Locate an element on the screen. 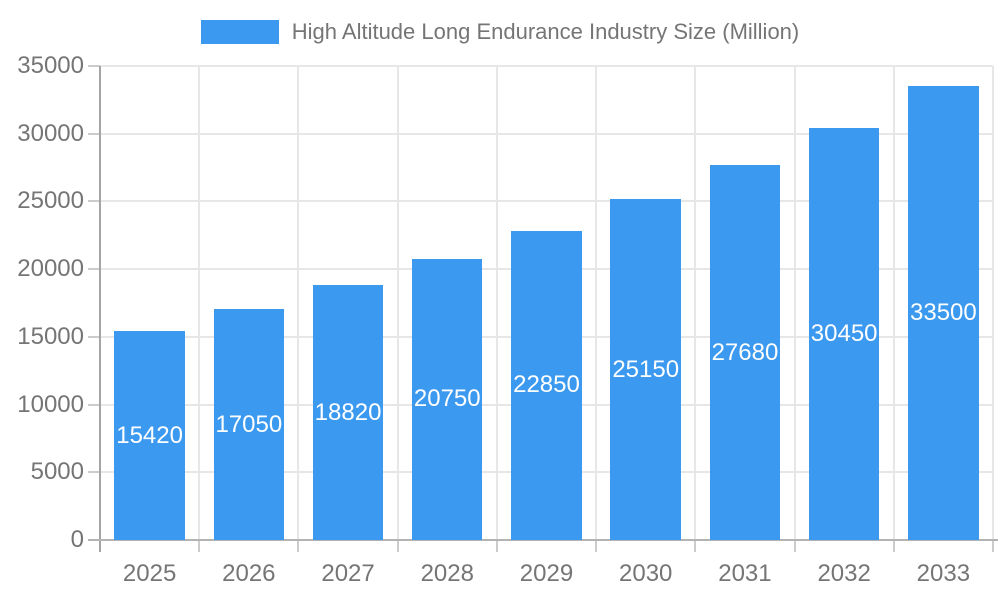 This screenshot has width=1000, height=600. y-axis-label: 10000 is located at coordinates (50, 404).